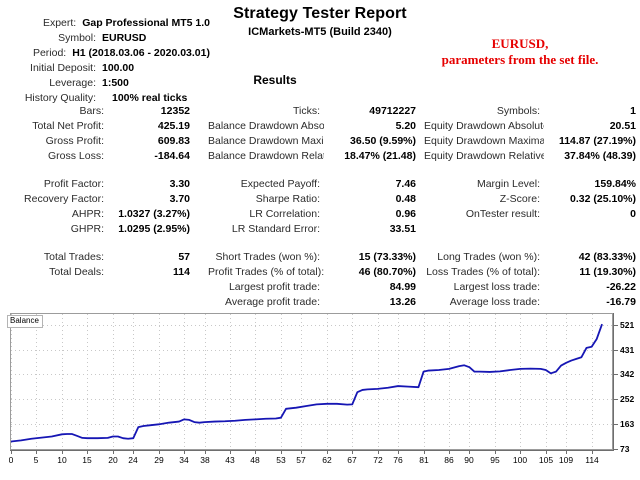  I want to click on header-row: Period: H1 (2018.03.06 - 2020.03.01), so click(105, 53).